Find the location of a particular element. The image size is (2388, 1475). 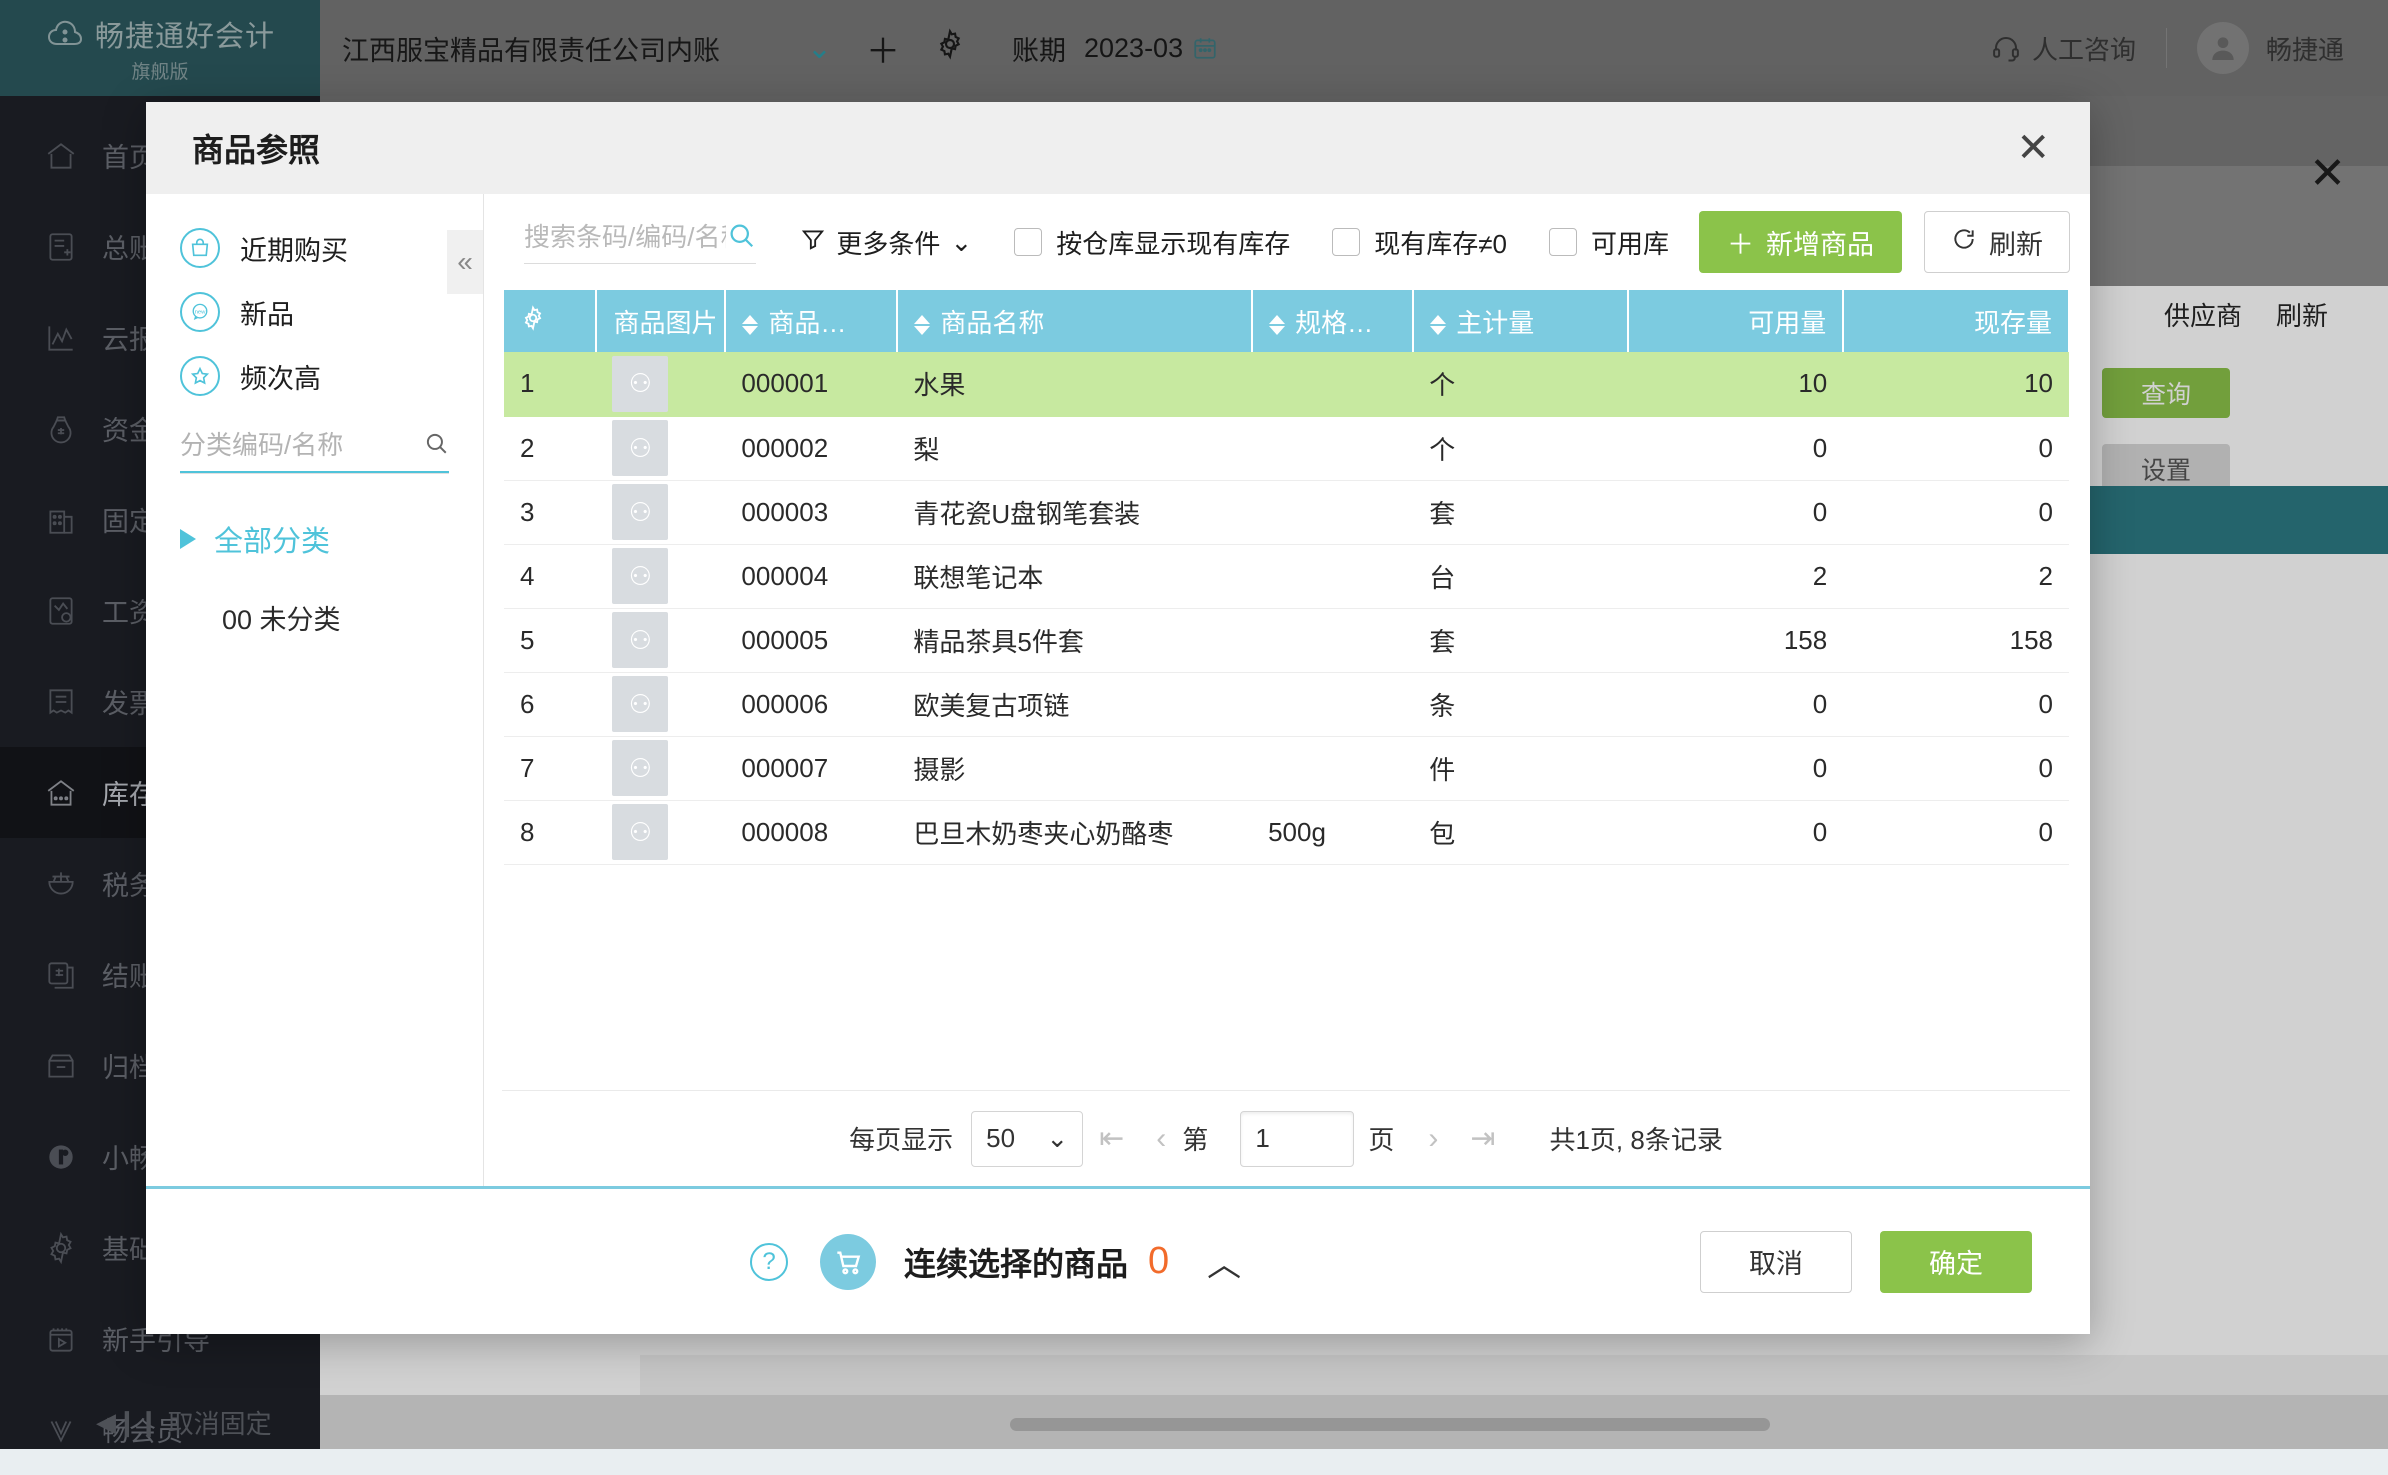

divider is located at coordinates (314, 473).